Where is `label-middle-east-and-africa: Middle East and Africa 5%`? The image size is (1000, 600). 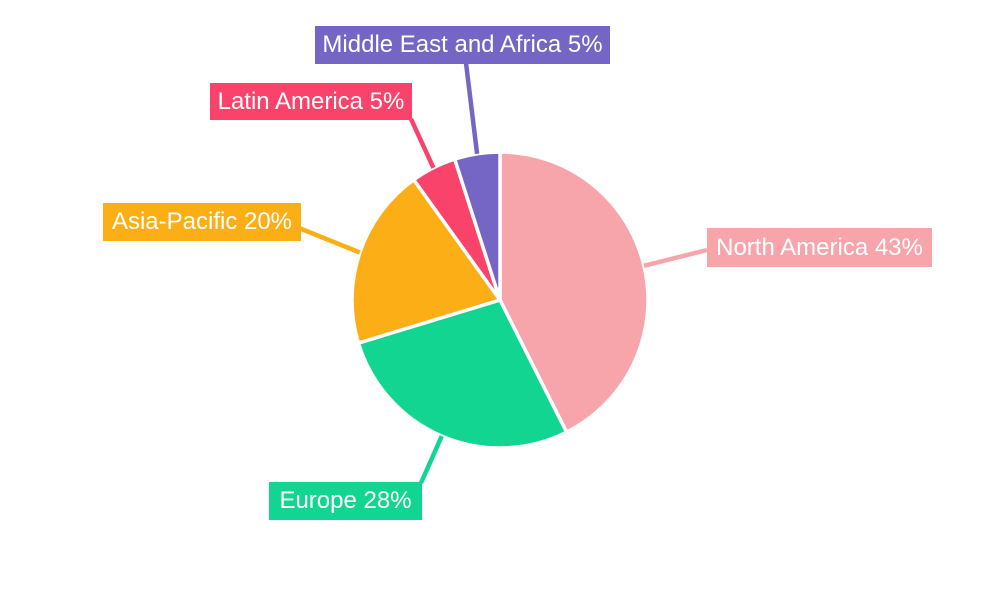 label-middle-east-and-africa: Middle East and Africa 5% is located at coordinates (462, 45).